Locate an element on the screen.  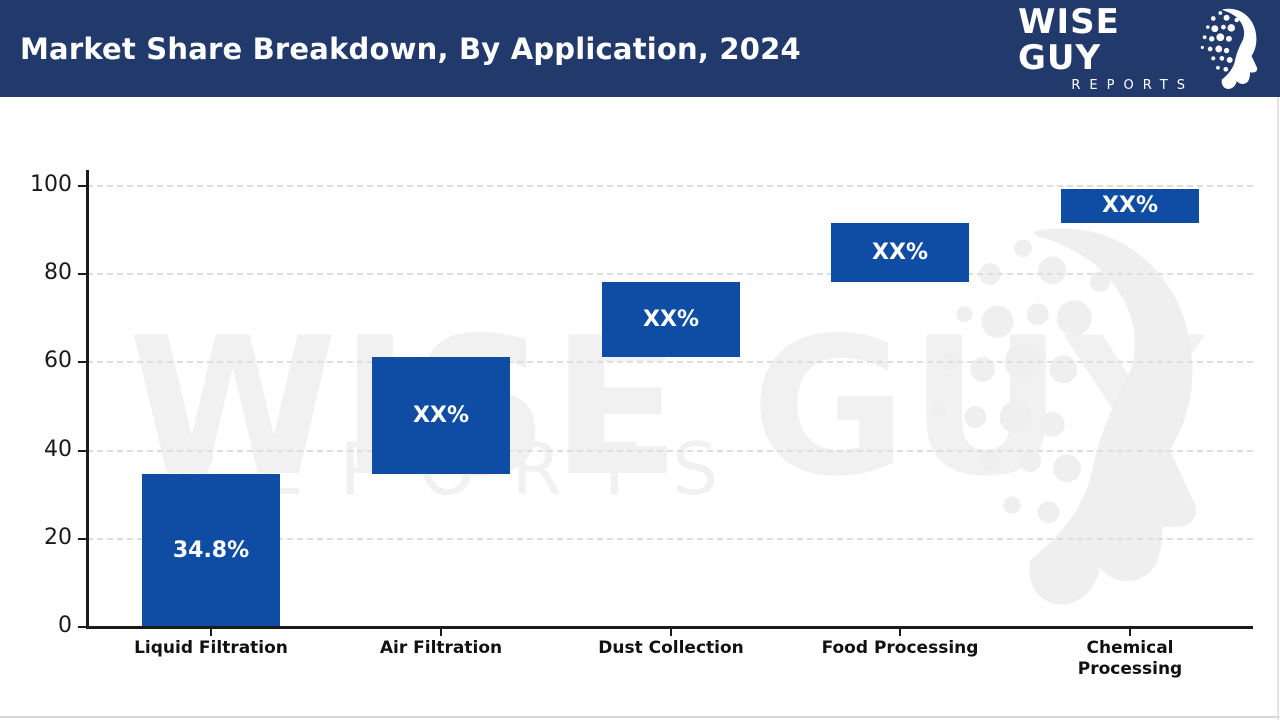
brand-head-icon is located at coordinates (1229, 48).